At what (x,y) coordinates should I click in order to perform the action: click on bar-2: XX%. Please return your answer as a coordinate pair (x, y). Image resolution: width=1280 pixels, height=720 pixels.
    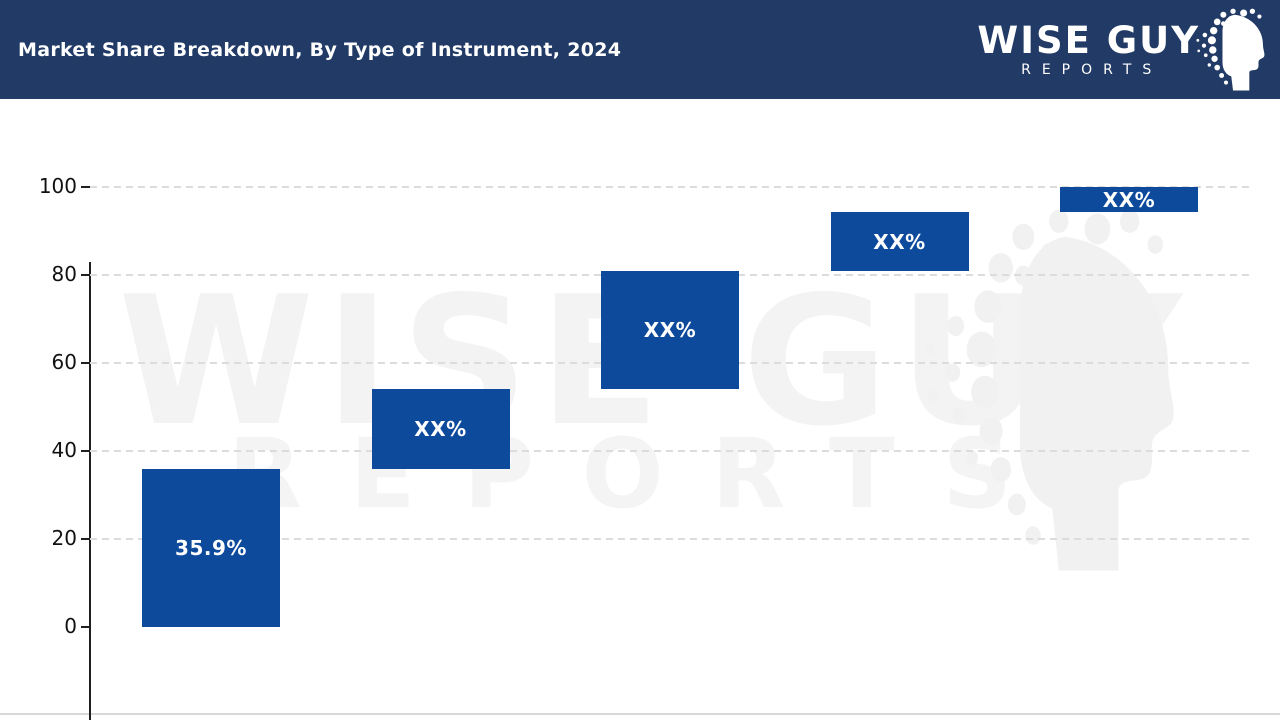
    Looking at the image, I should click on (440, 429).